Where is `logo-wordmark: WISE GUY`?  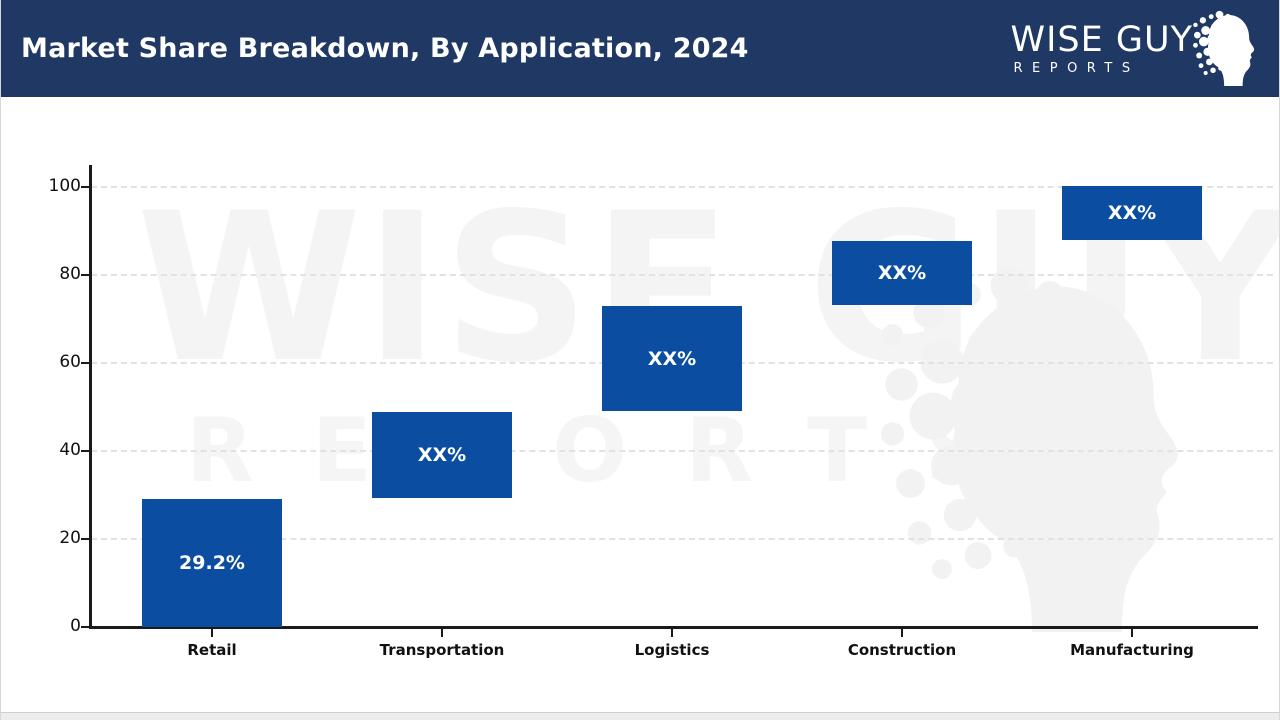
logo-wordmark: WISE GUY is located at coordinates (1101, 39).